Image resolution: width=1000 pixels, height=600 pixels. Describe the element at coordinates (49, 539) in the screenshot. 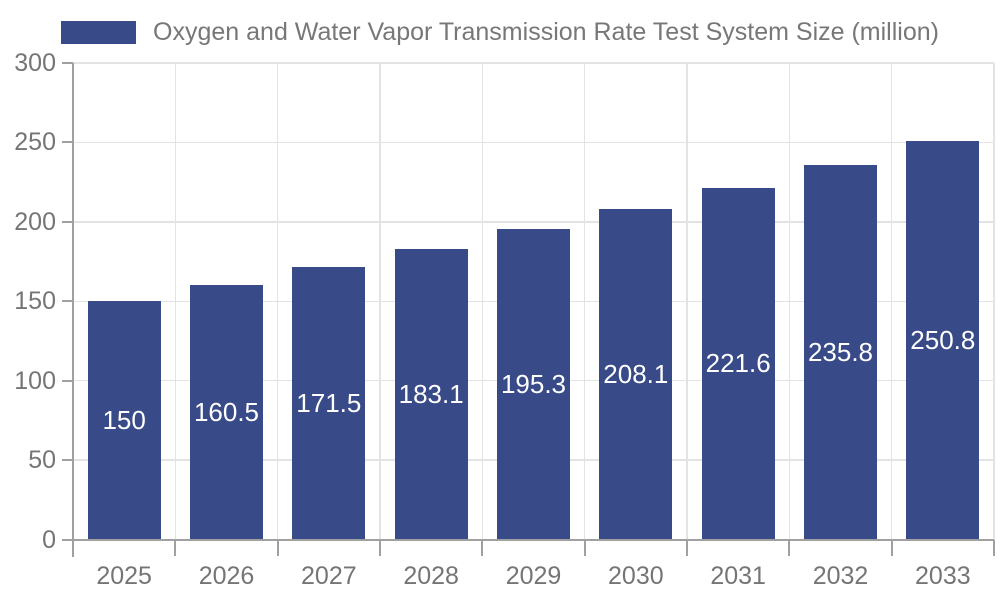

I see `y-axis-tick-label: 0` at that location.